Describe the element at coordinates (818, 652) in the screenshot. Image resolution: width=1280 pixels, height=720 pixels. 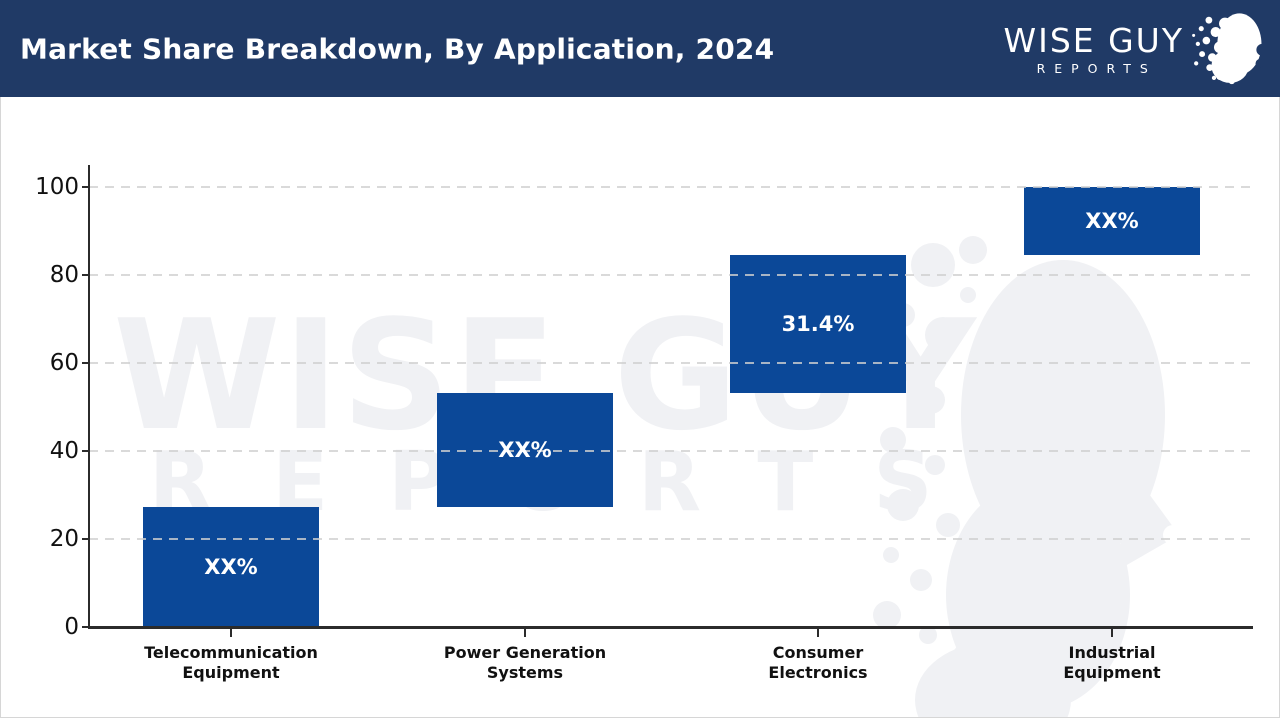
I see `x-category-label-line: Consumer` at that location.